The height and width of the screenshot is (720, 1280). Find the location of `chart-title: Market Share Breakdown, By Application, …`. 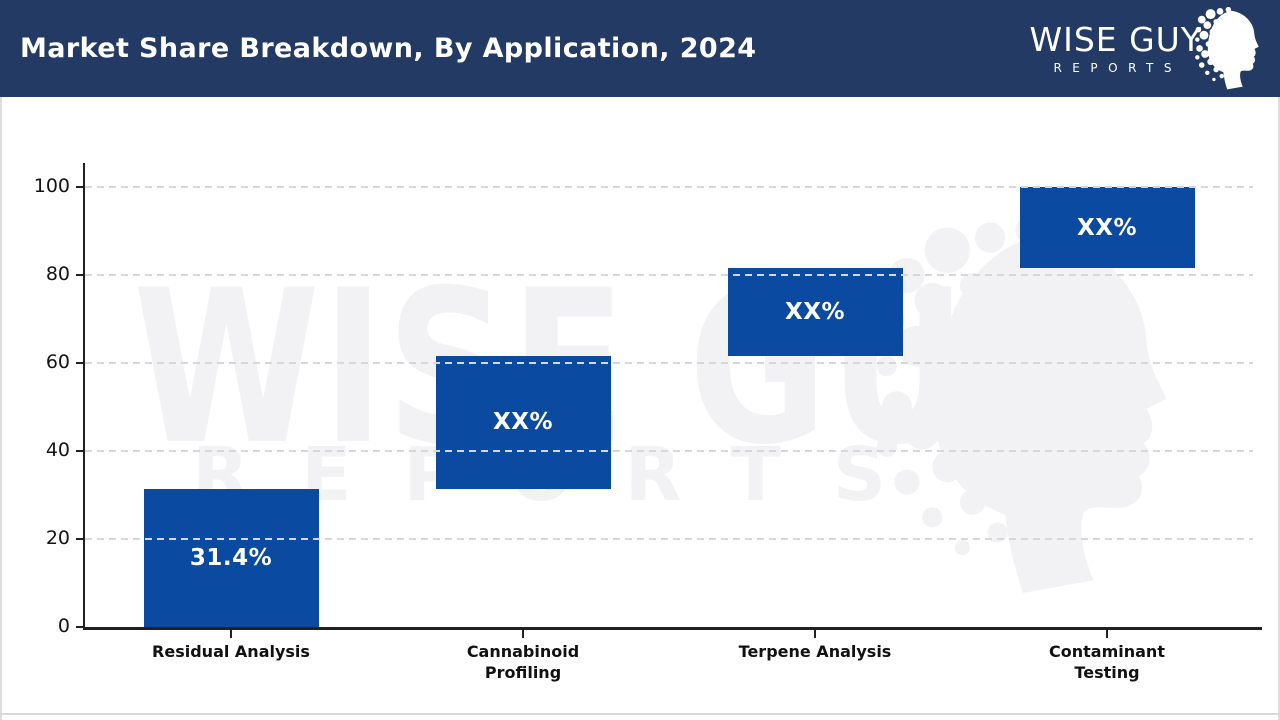

chart-title: Market Share Breakdown, By Application, … is located at coordinates (388, 48).